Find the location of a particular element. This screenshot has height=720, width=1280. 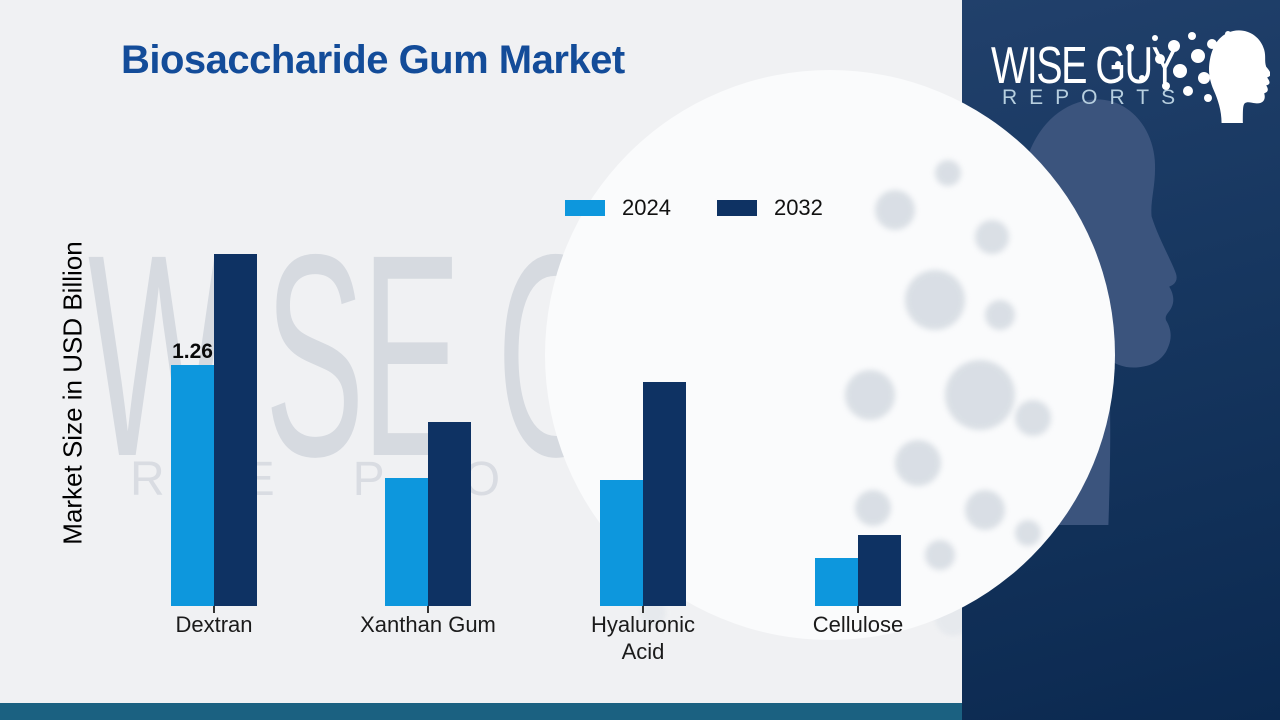

legend-label-2024: 2024 is located at coordinates (646, 207).